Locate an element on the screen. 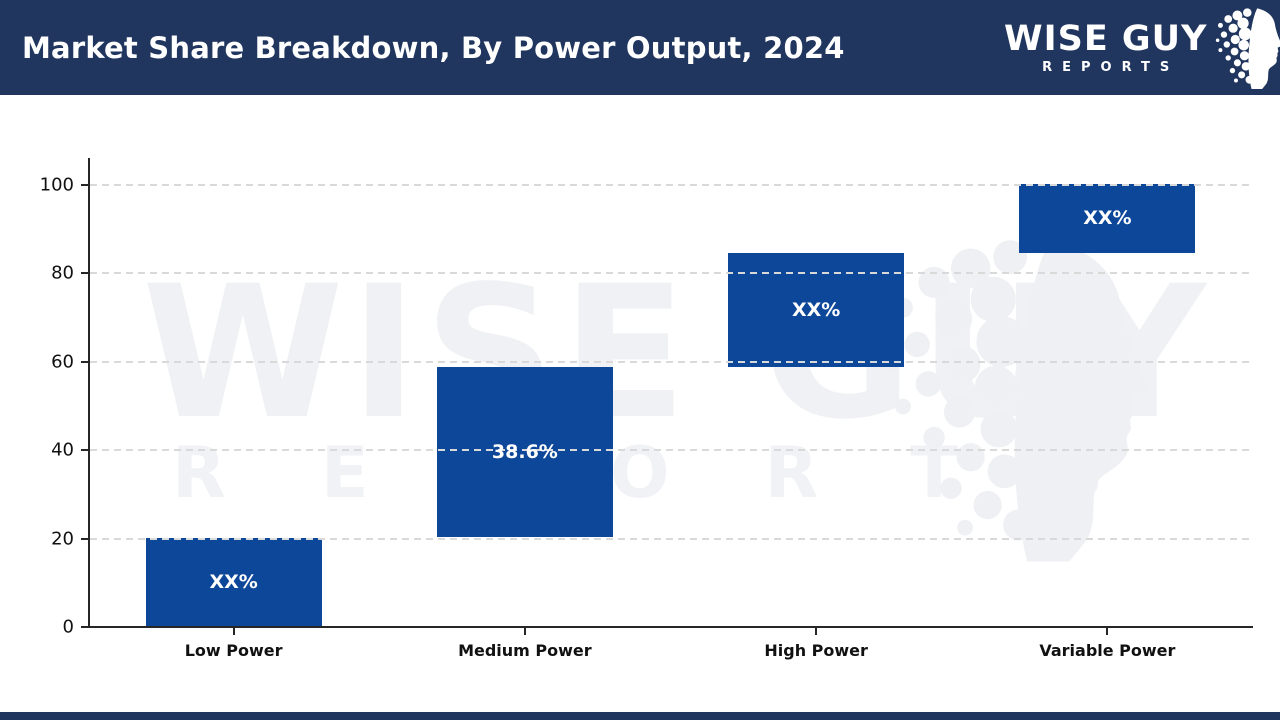 The image size is (1280, 720). x-tick-label: Medium Power is located at coordinates (525, 650).